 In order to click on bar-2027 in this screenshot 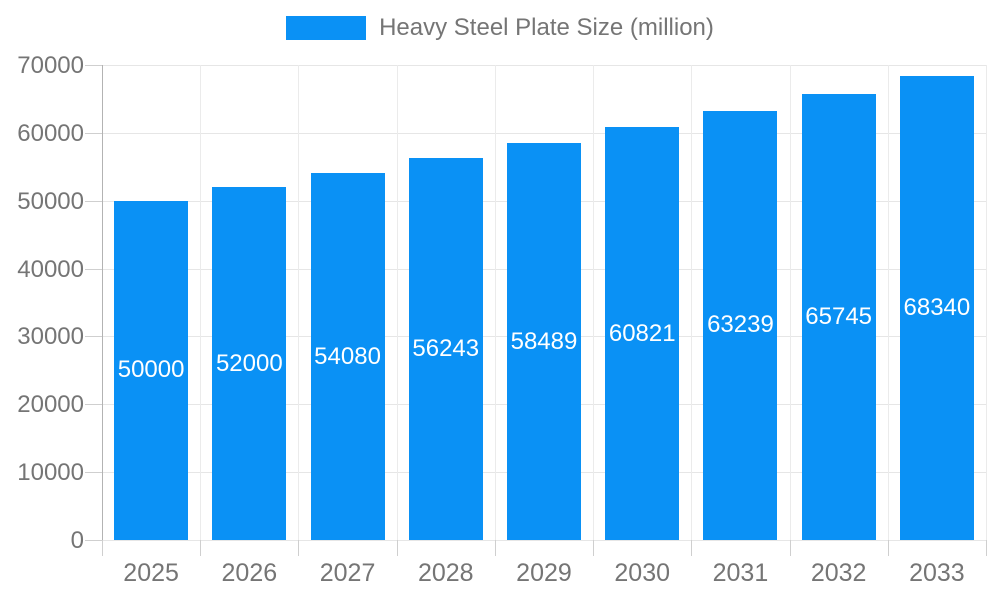, I will do `click(347, 356)`.